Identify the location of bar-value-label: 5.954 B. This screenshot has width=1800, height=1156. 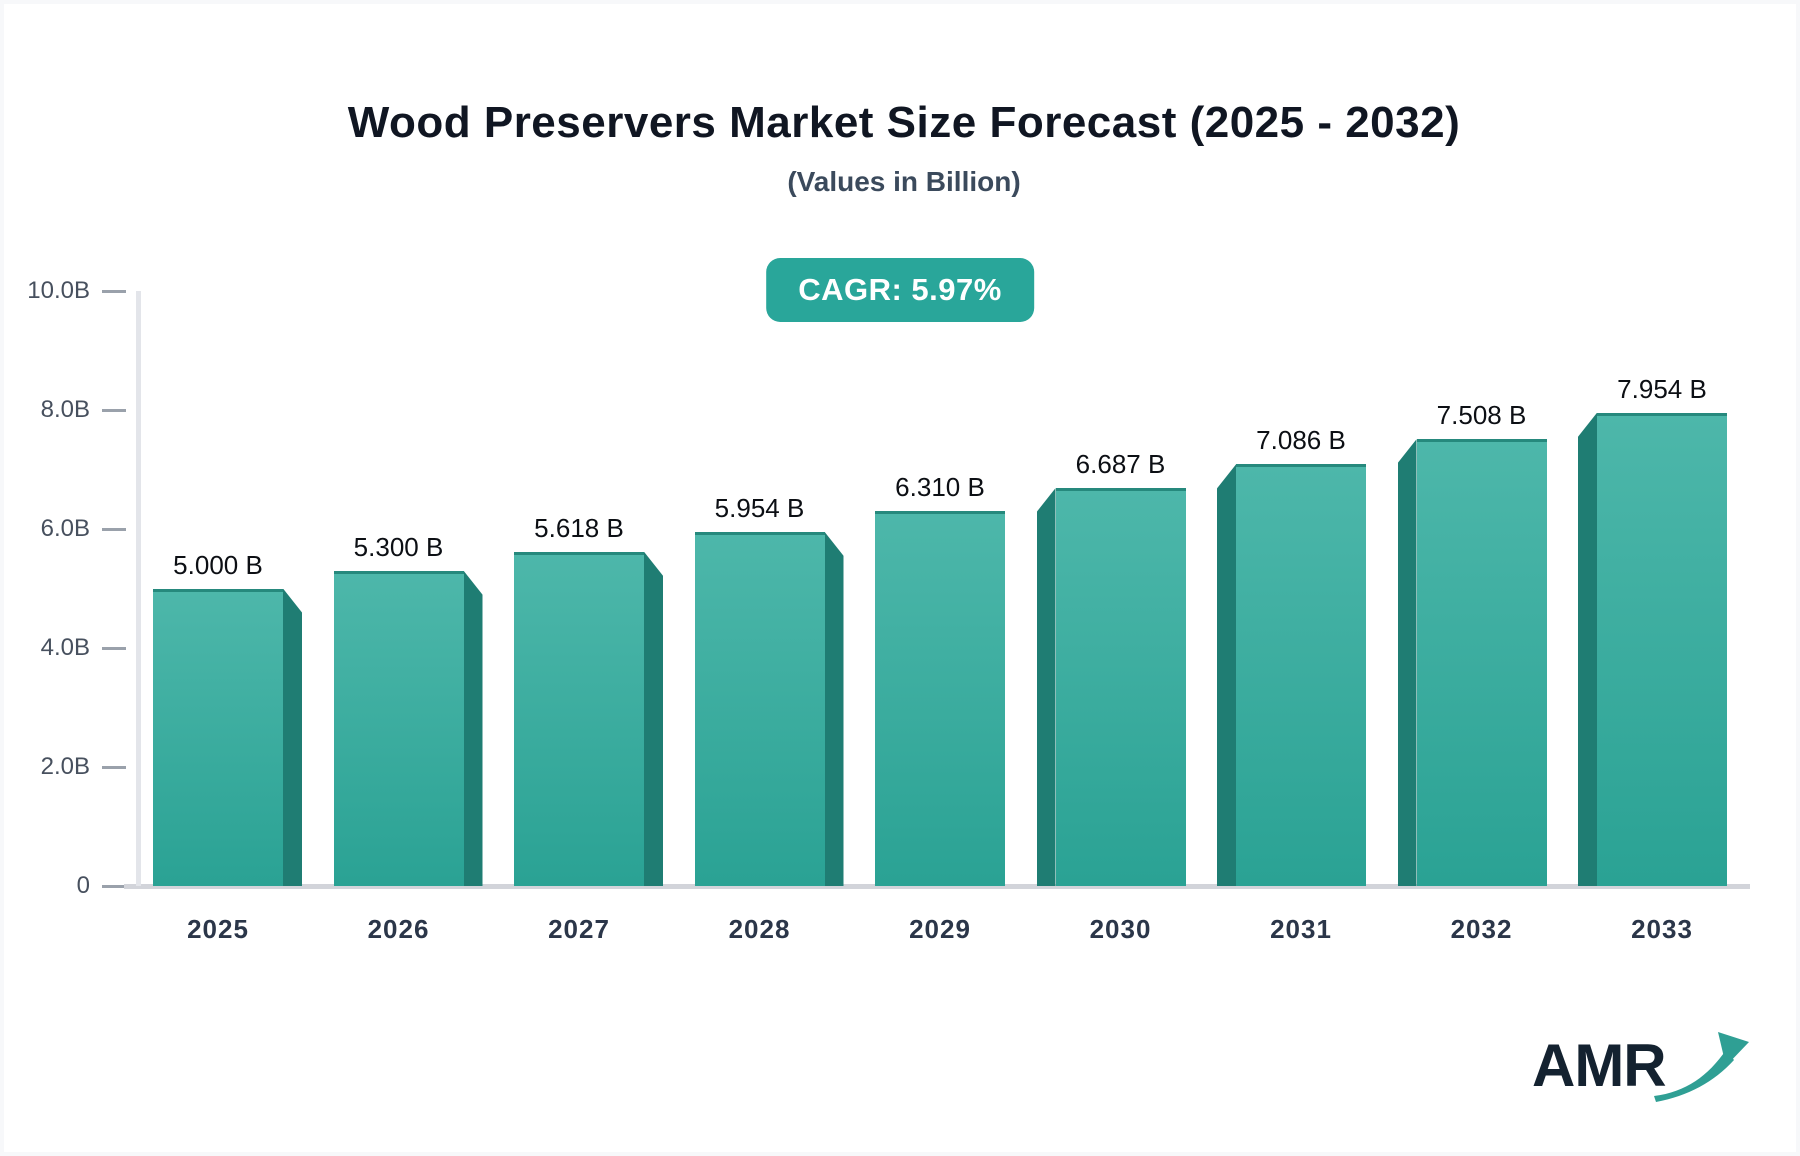
(759, 507).